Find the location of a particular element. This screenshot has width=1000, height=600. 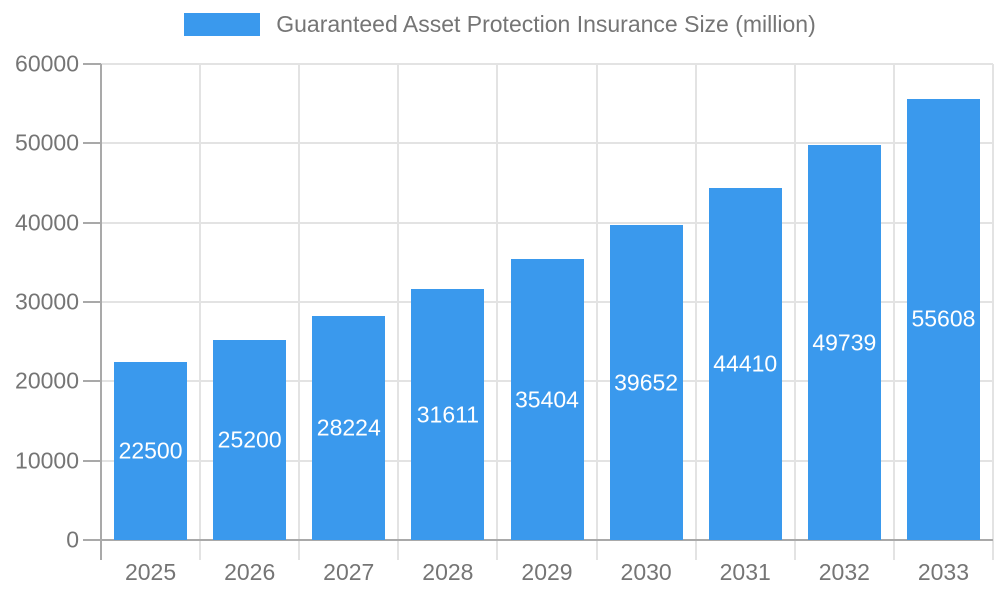

x-axis-label: 2033 is located at coordinates (943, 572).